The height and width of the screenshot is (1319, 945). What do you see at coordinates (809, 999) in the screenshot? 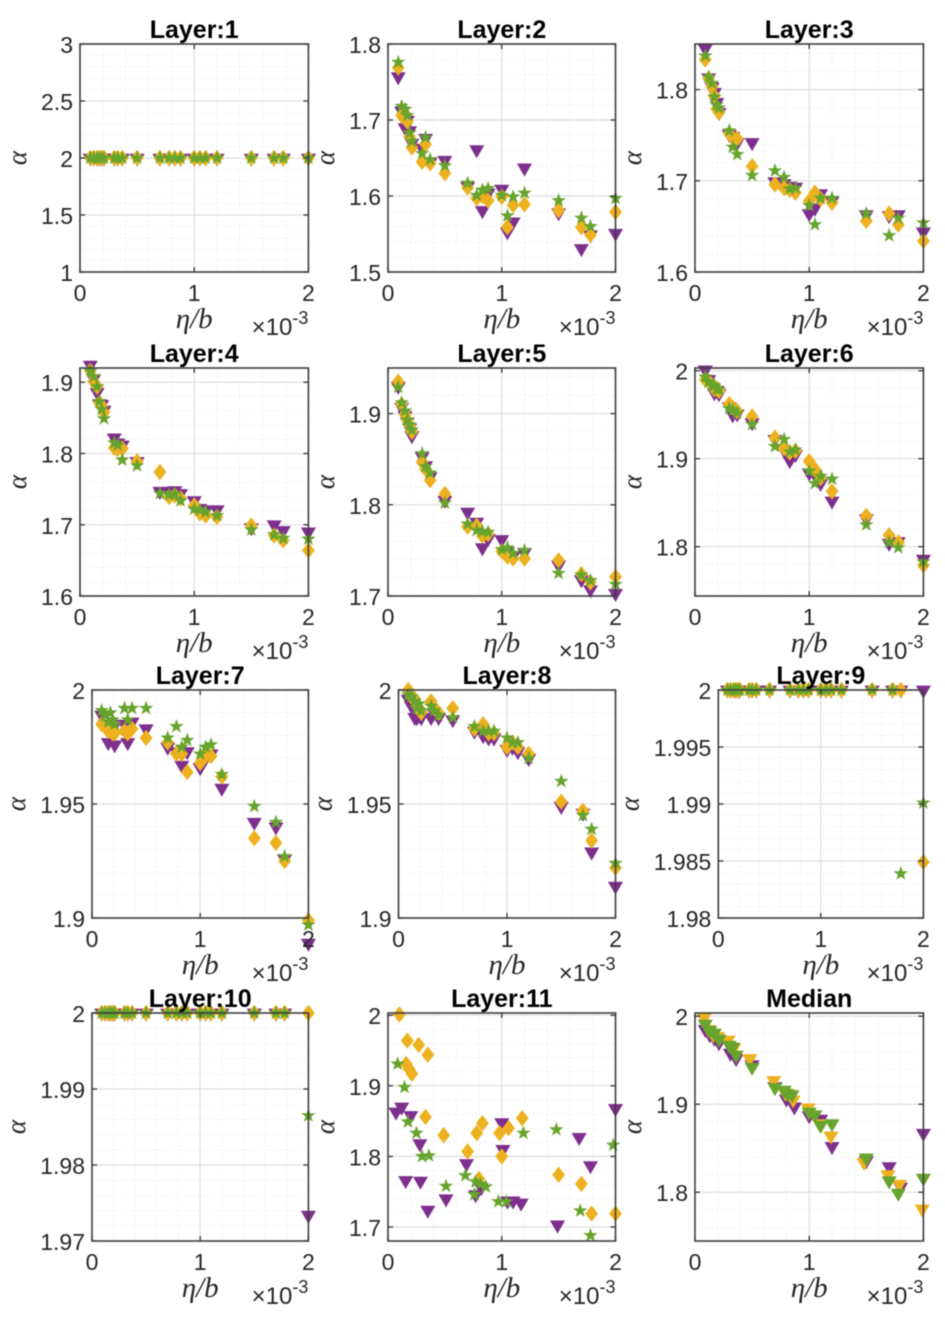
I see `svg-text: Median` at bounding box center [809, 999].